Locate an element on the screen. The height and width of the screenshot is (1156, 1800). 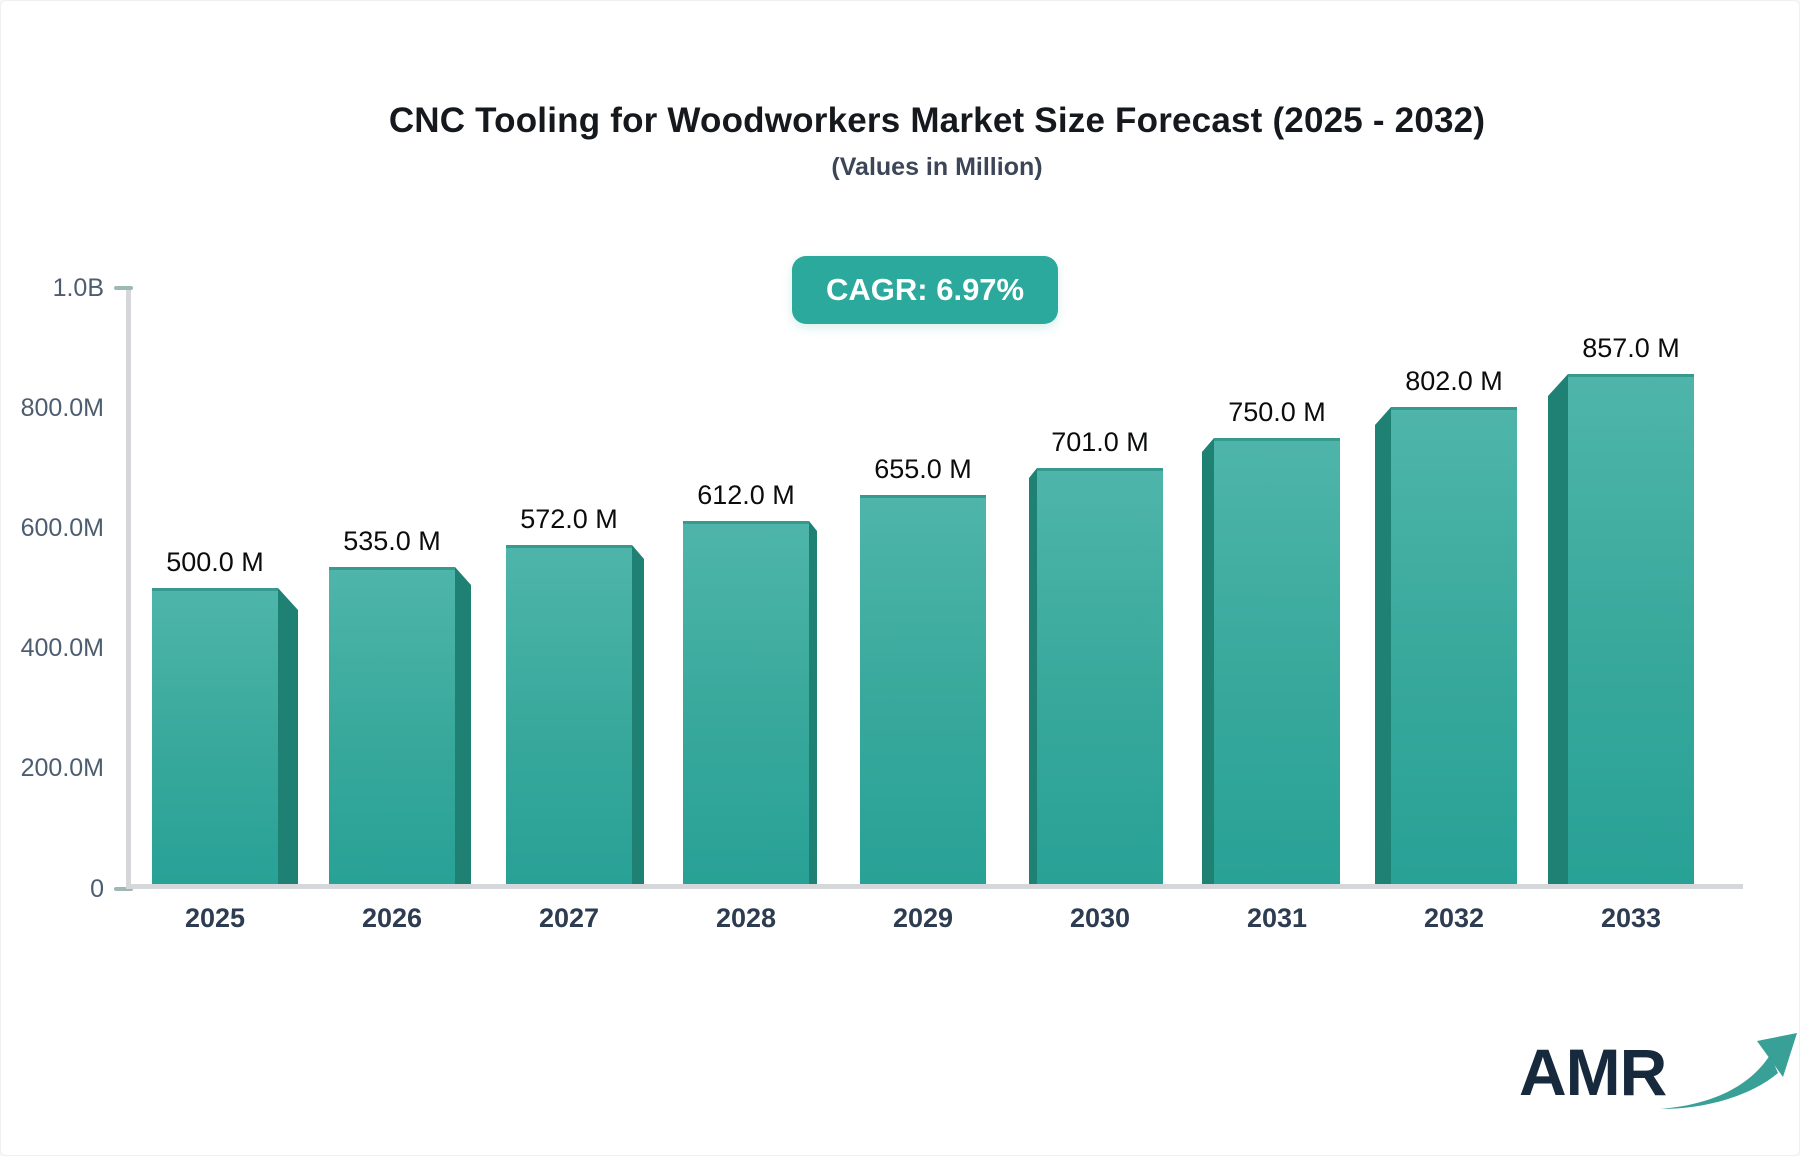
bar-2033 is located at coordinates (1631, 631).